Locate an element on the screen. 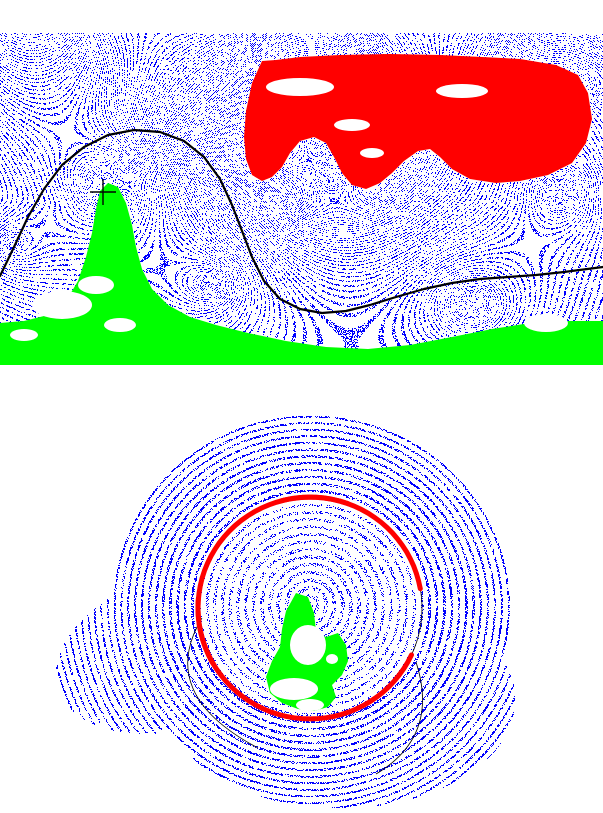 The height and width of the screenshot is (813, 603). bottom-red-arcs is located at coordinates (309, 608).